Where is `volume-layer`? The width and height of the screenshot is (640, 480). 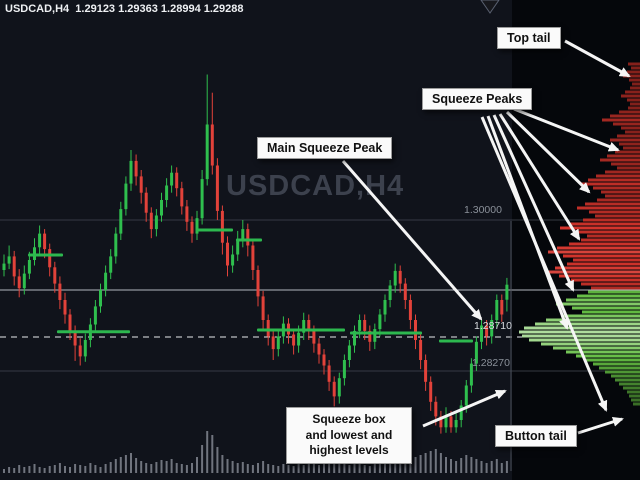
volume-layer is located at coordinates (255, 452).